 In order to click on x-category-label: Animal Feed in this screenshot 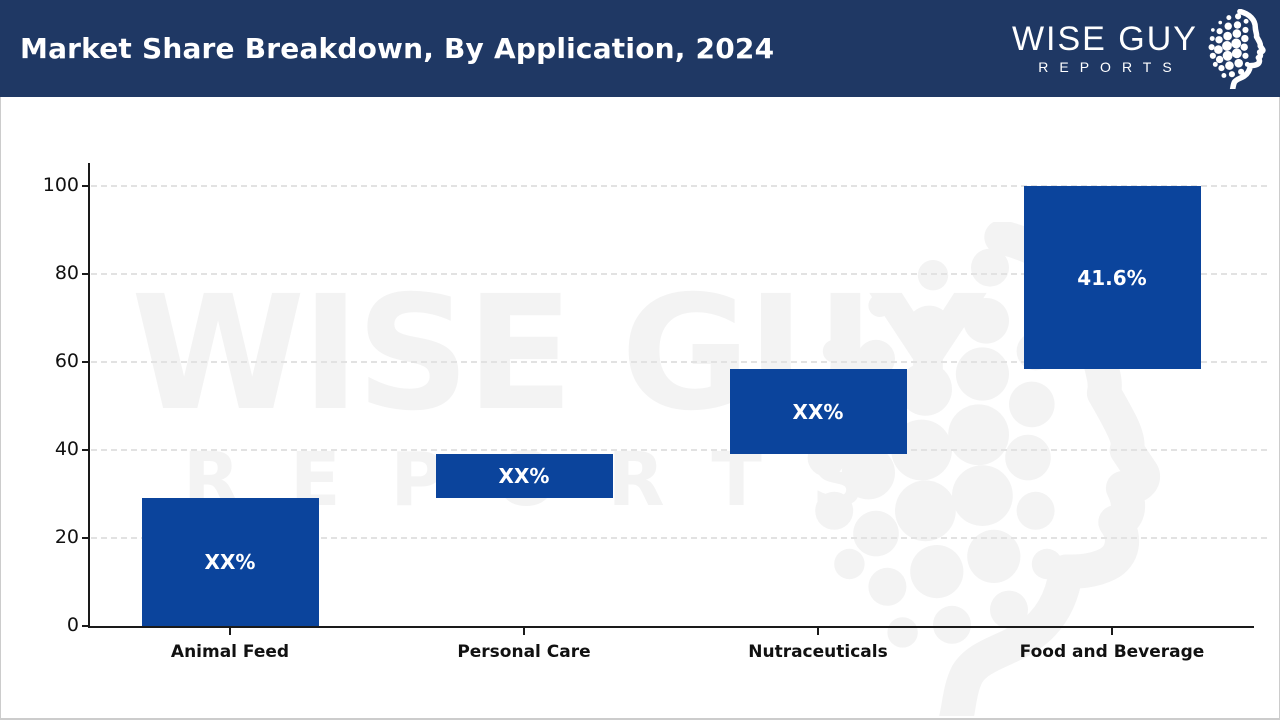, I will do `click(230, 652)`.